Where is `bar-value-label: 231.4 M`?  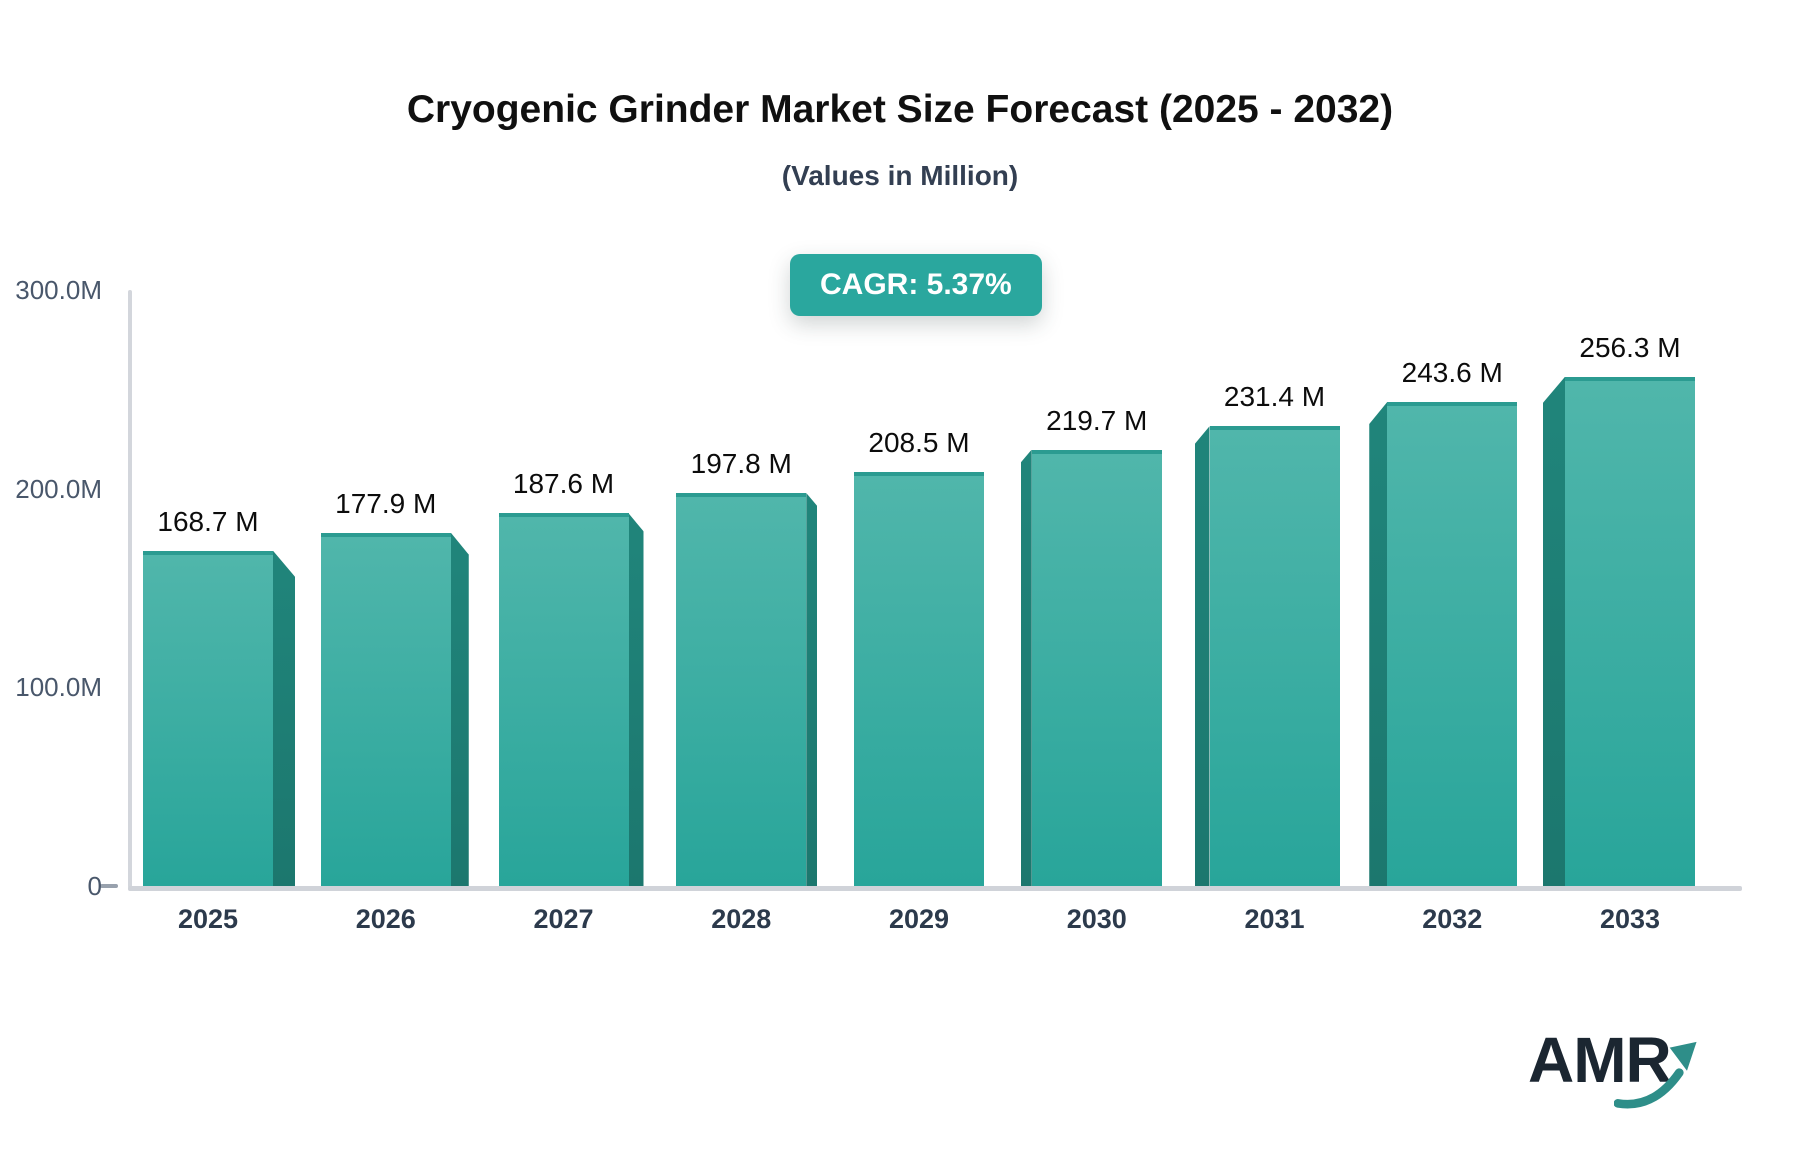 bar-value-label: 231.4 M is located at coordinates (1274, 397).